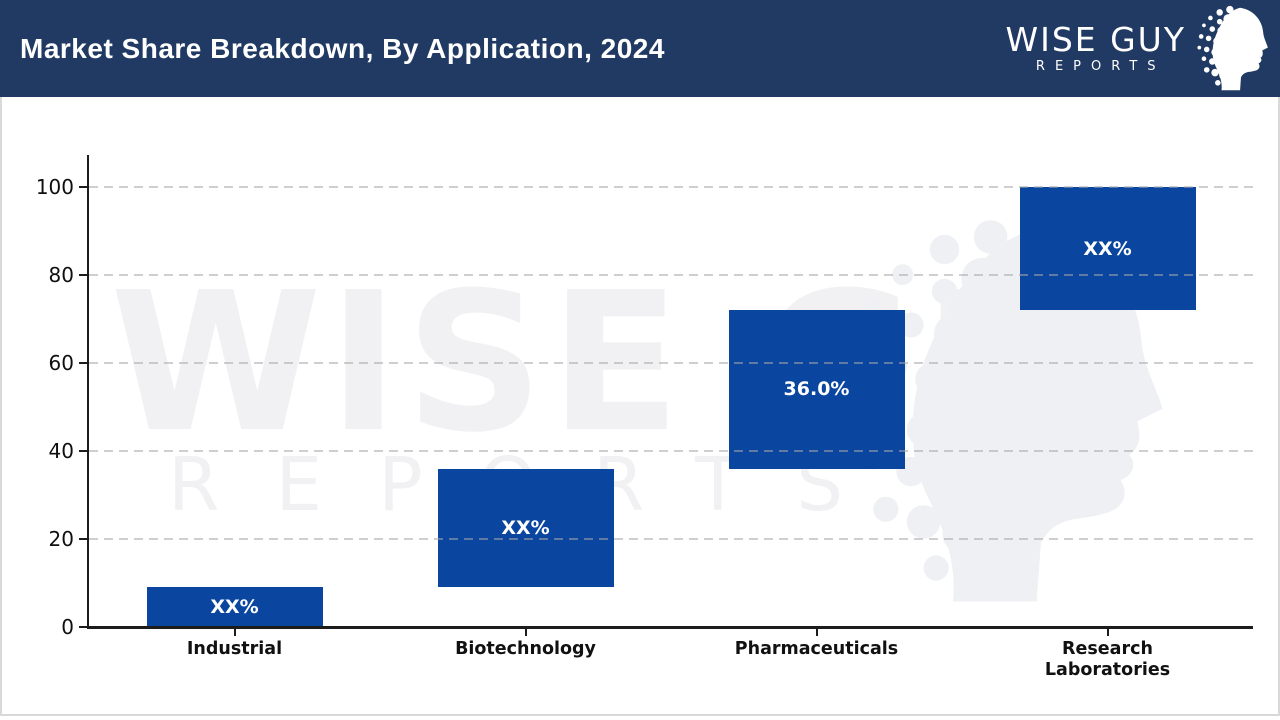 The width and height of the screenshot is (1280, 720). Describe the element at coordinates (67, 627) in the screenshot. I see `y-tick-label: 0` at that location.